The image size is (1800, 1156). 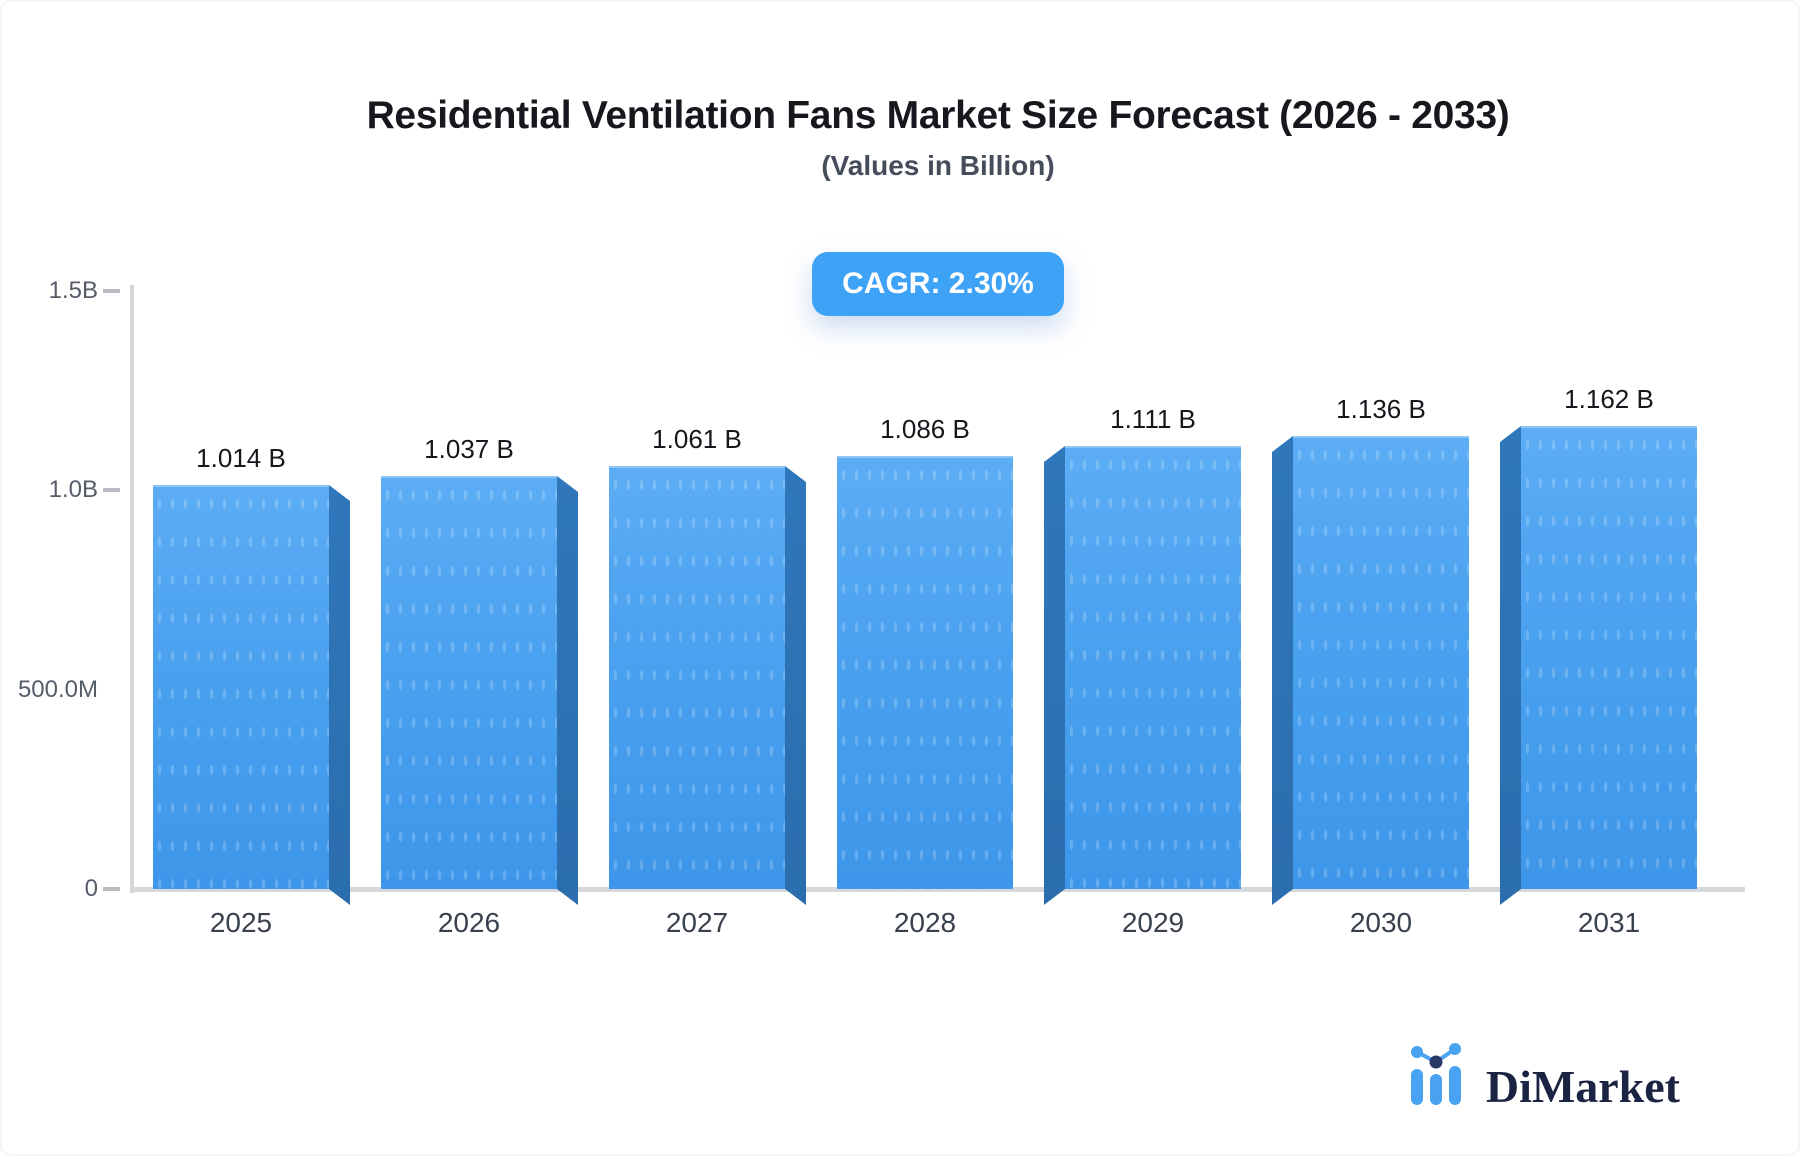 I want to click on y-axis-label-500.0M: 500.0M, so click(x=57, y=689).